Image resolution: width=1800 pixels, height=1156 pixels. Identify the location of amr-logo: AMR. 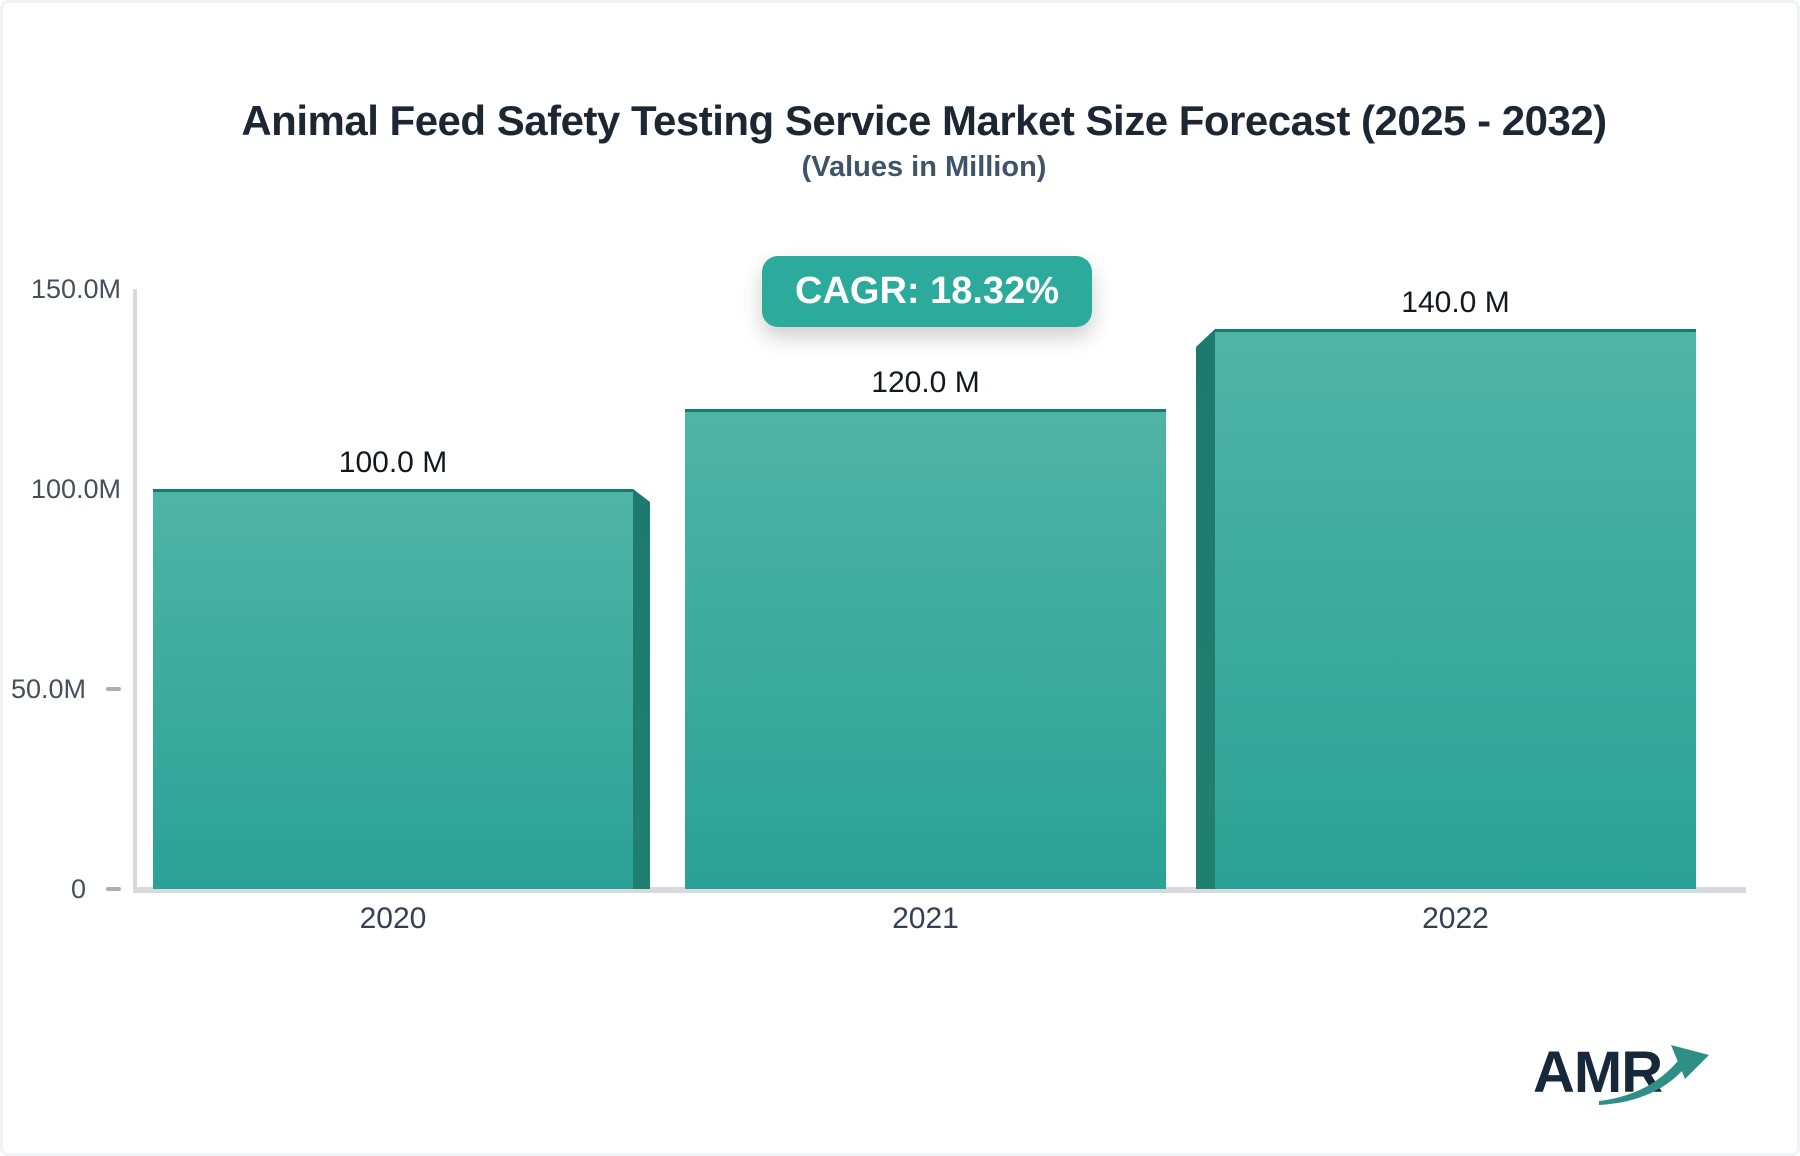
(1628, 1084).